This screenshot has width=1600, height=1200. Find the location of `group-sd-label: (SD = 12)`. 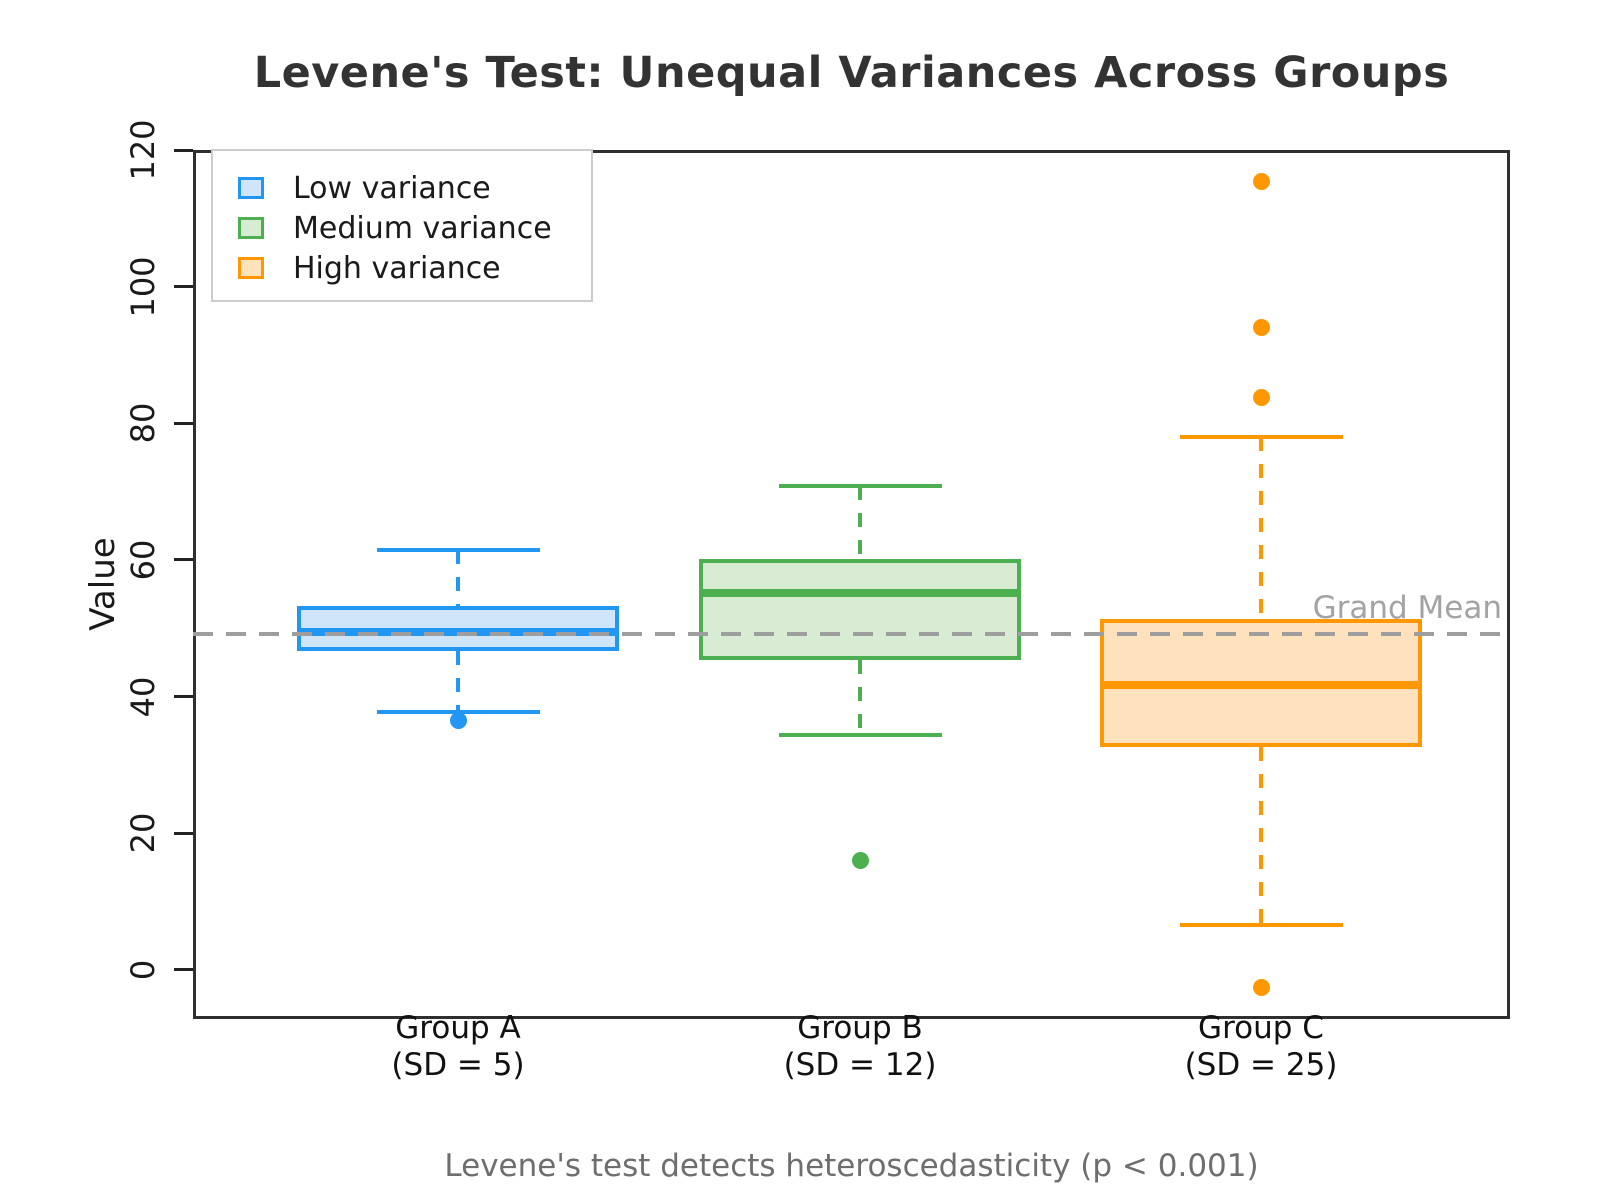

group-sd-label: (SD = 12) is located at coordinates (860, 1065).